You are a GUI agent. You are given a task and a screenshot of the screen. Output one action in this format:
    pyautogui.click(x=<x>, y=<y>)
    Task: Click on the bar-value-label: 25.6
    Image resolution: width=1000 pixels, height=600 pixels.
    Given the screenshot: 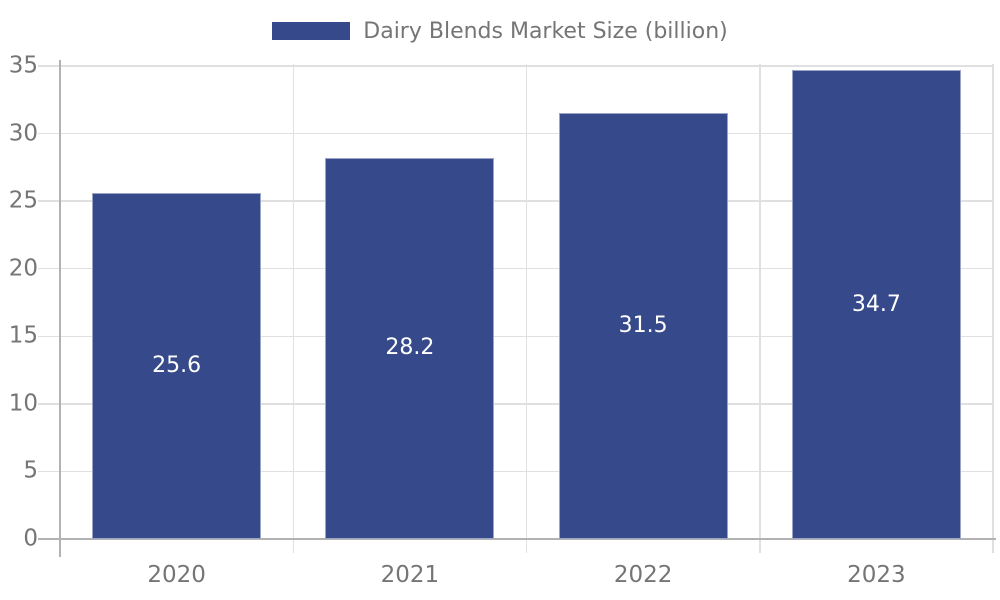 What is the action you would take?
    pyautogui.click(x=177, y=366)
    